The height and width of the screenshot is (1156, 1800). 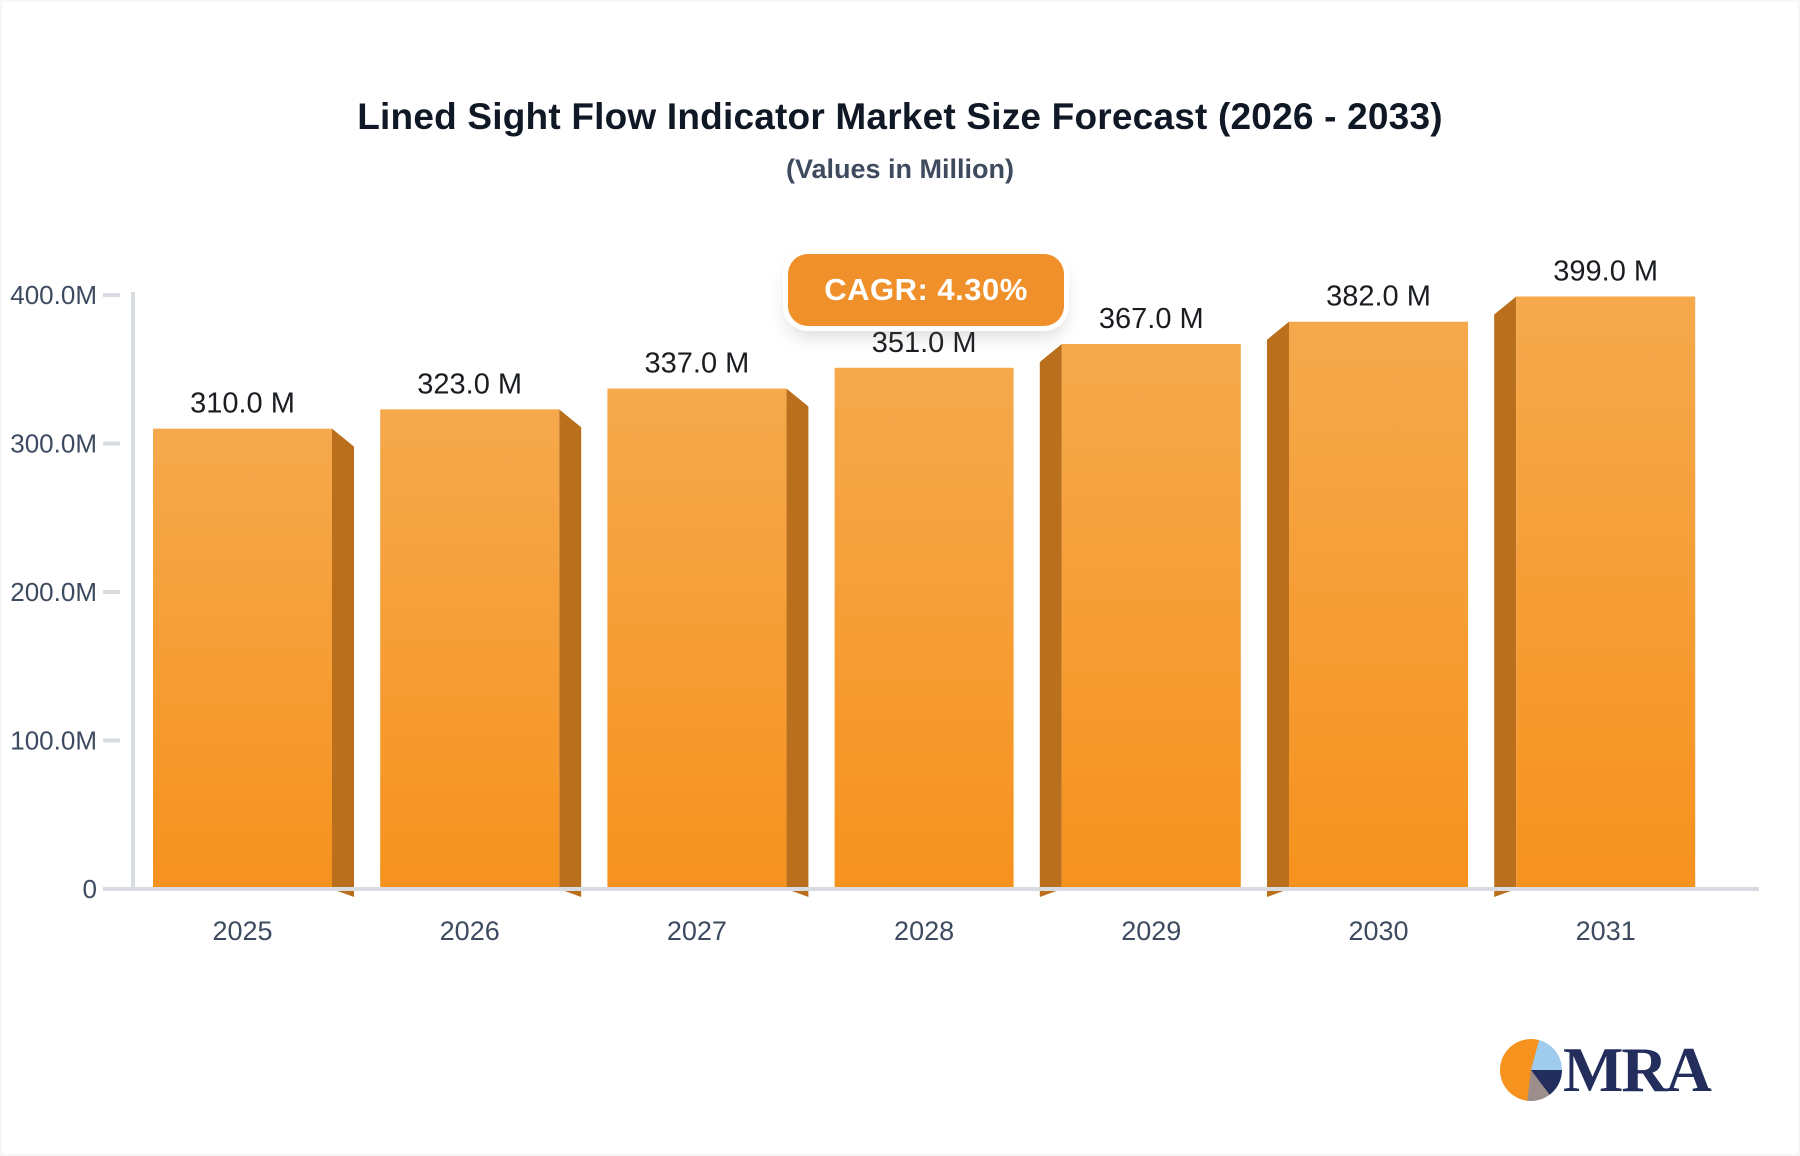 I want to click on bar-value-label-2027: 337.0 M, so click(x=697, y=364).